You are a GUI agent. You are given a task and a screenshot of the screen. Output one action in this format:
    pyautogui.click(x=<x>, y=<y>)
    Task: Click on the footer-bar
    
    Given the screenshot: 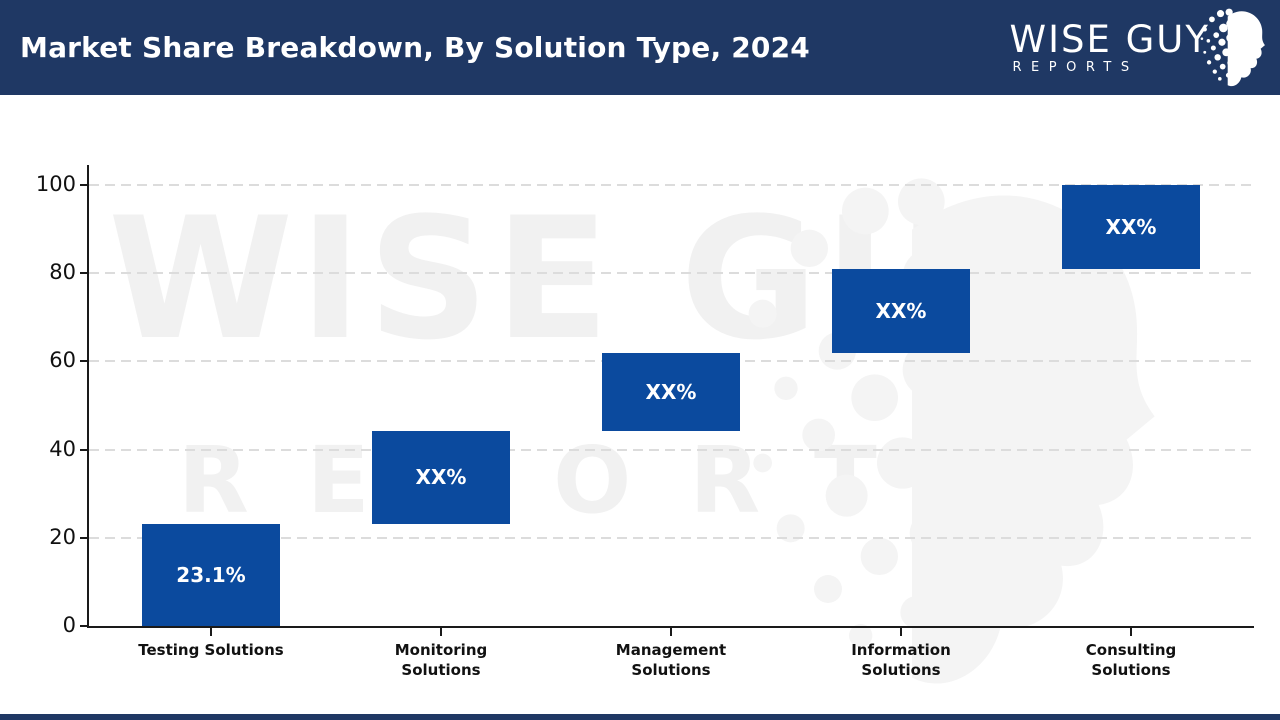 What is the action you would take?
    pyautogui.click(x=640, y=717)
    